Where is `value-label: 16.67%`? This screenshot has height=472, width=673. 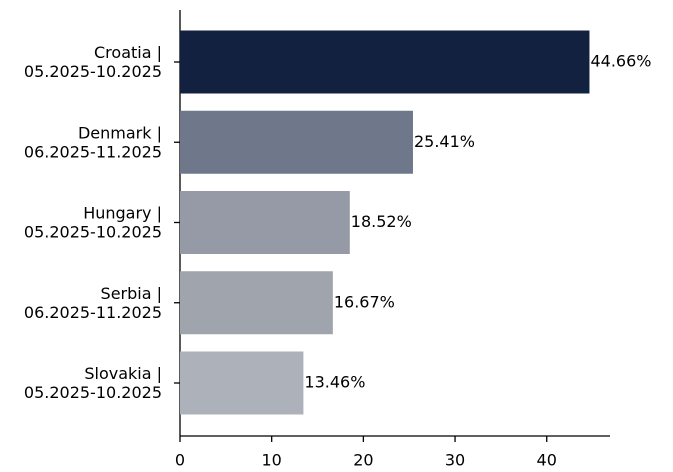 value-label: 16.67% is located at coordinates (364, 301).